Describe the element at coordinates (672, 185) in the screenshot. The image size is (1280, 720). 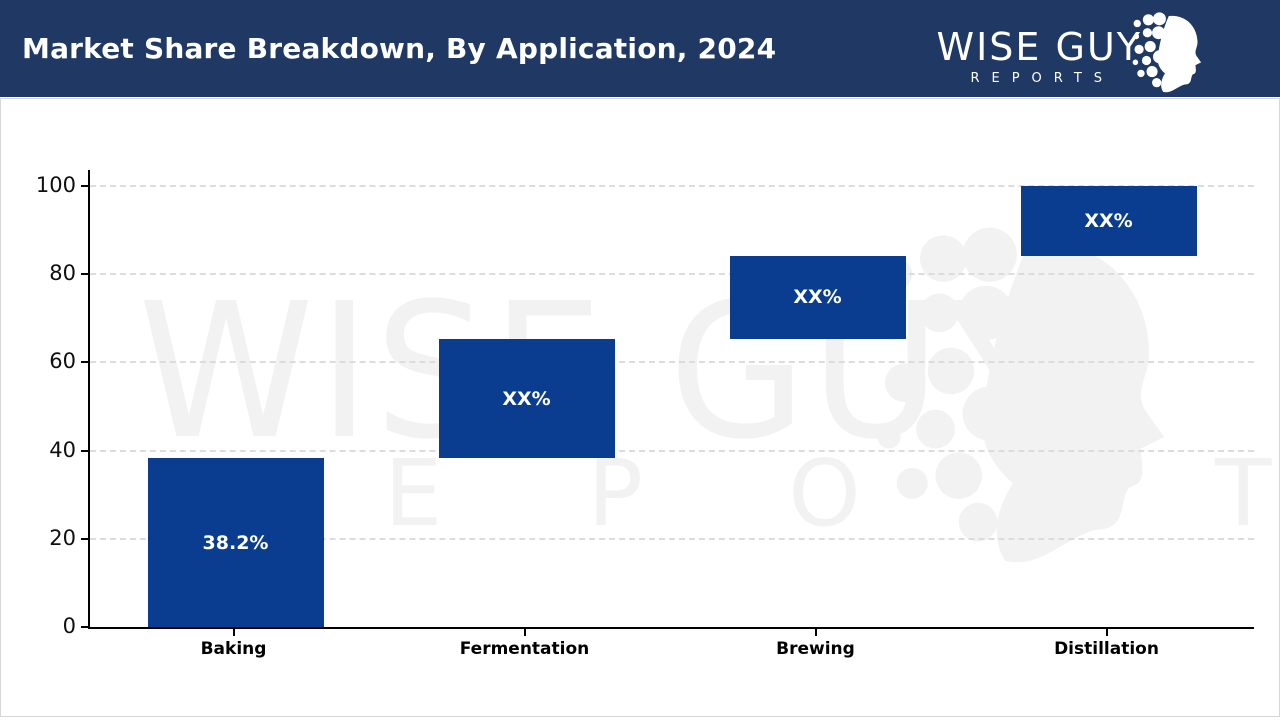
I see `gridline-y100` at that location.